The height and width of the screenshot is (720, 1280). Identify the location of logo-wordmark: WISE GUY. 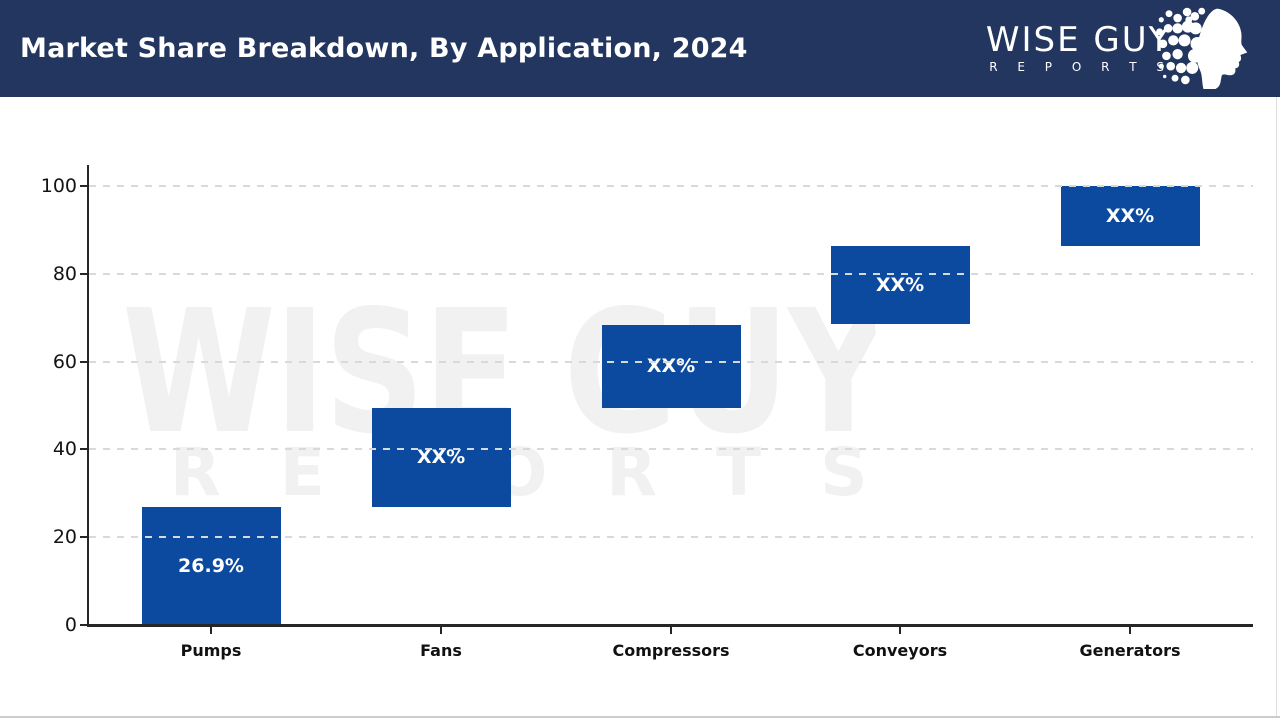
(1078, 40).